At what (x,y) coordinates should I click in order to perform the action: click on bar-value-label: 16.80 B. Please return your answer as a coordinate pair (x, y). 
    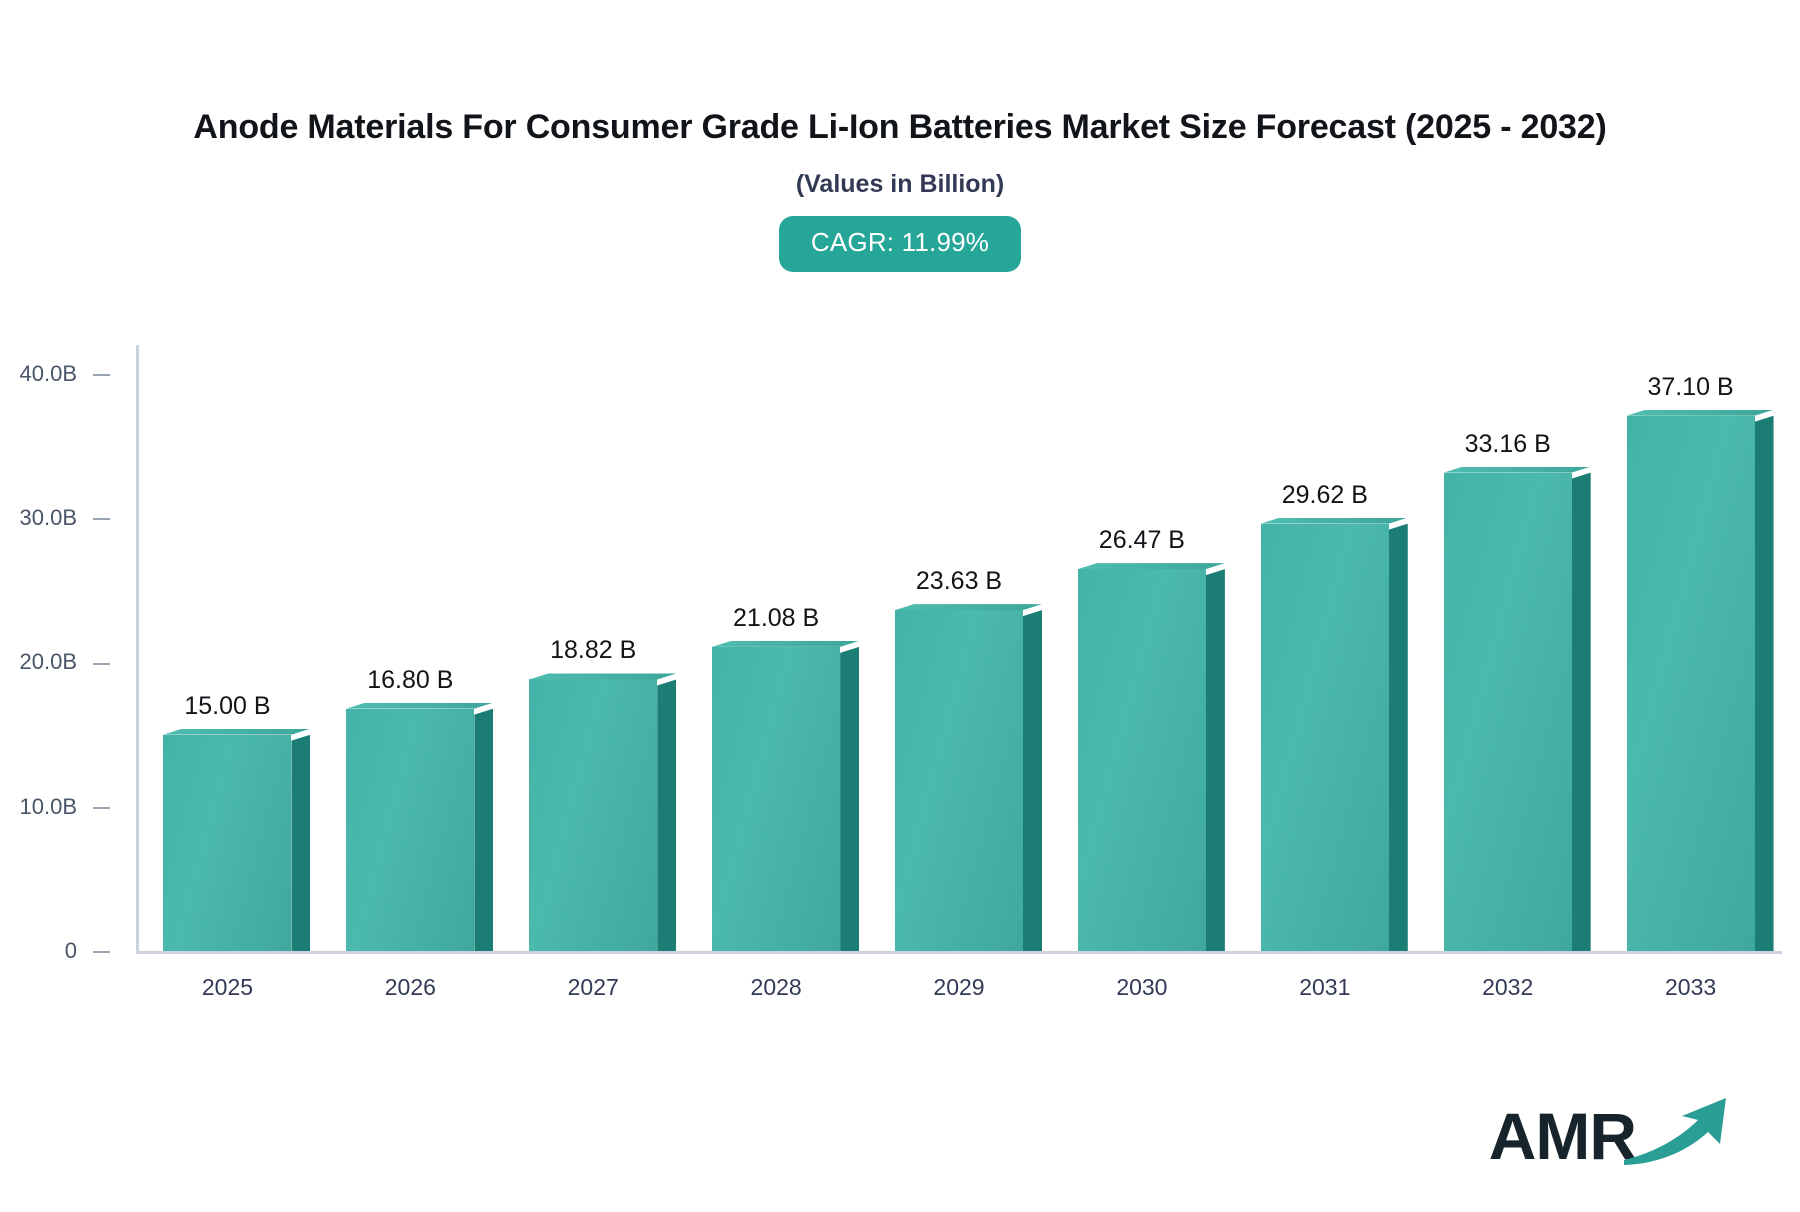
    Looking at the image, I should click on (410, 679).